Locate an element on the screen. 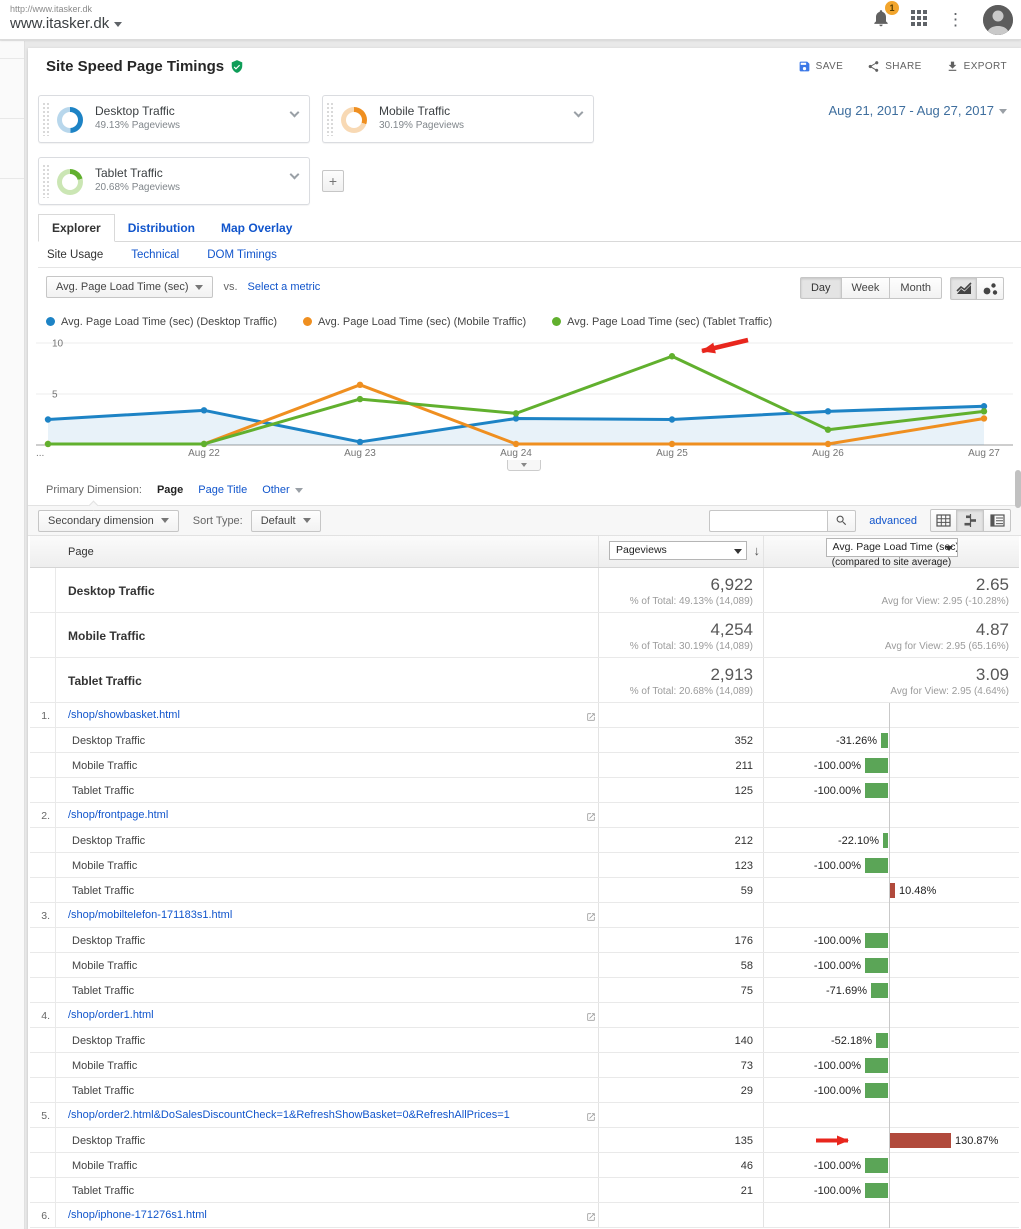  dimension-other: Other is located at coordinates (282, 490).